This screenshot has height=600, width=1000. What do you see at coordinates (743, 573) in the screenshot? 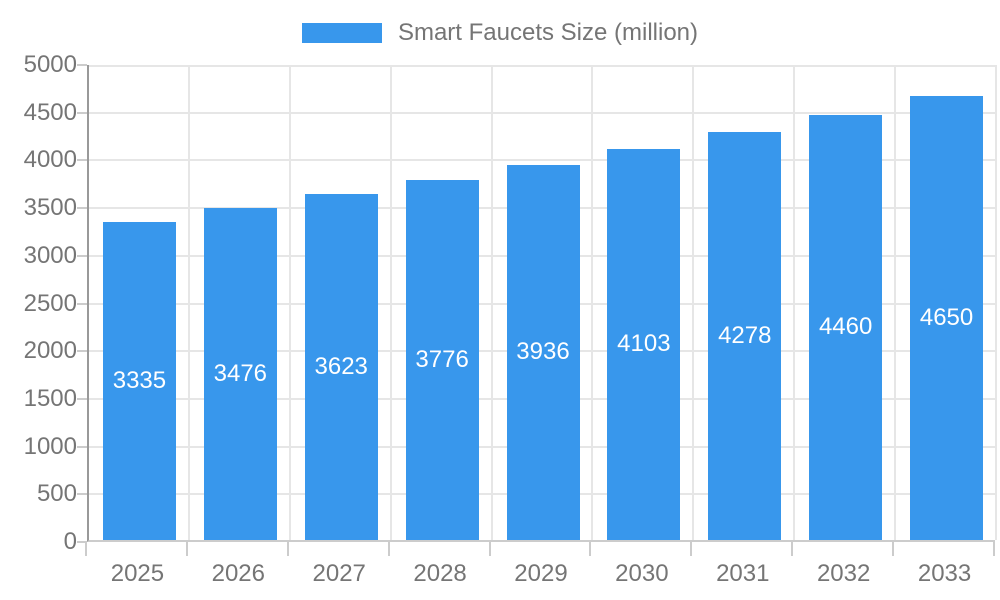
I see `x-axis-label: 2031` at bounding box center [743, 573].